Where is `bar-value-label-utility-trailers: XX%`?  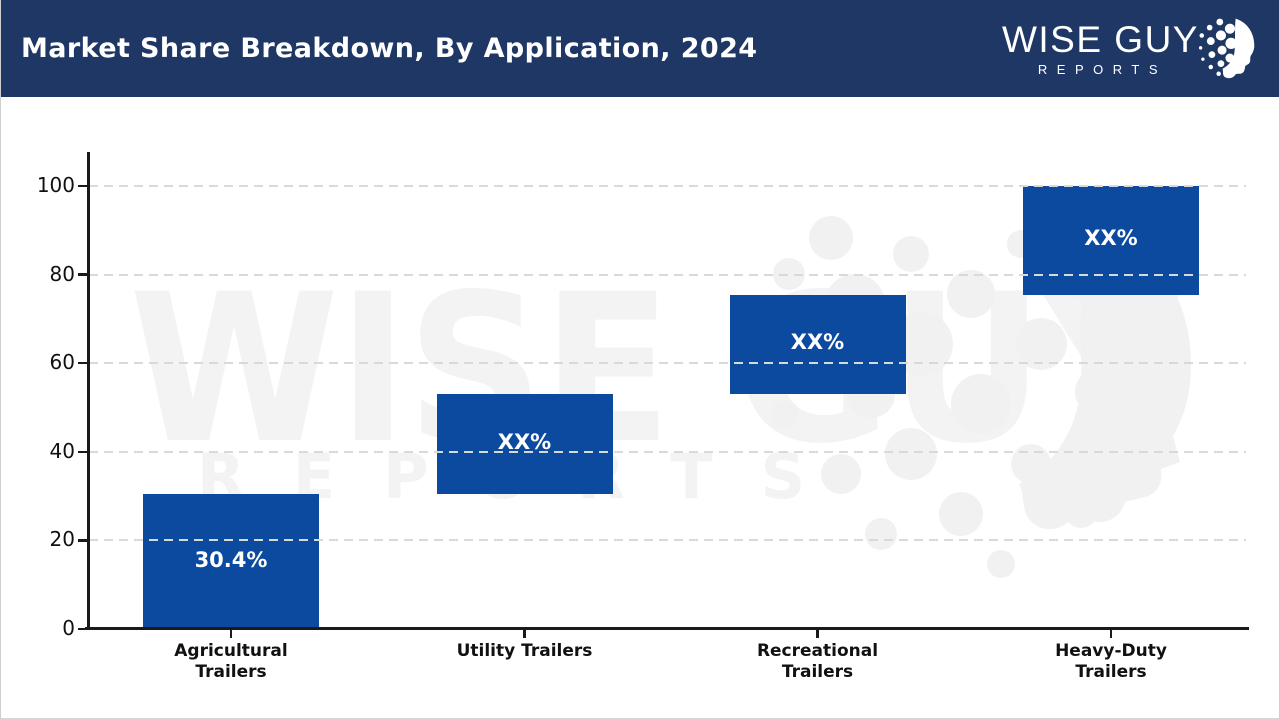
bar-value-label-utility-trailers: XX% is located at coordinates (524, 442).